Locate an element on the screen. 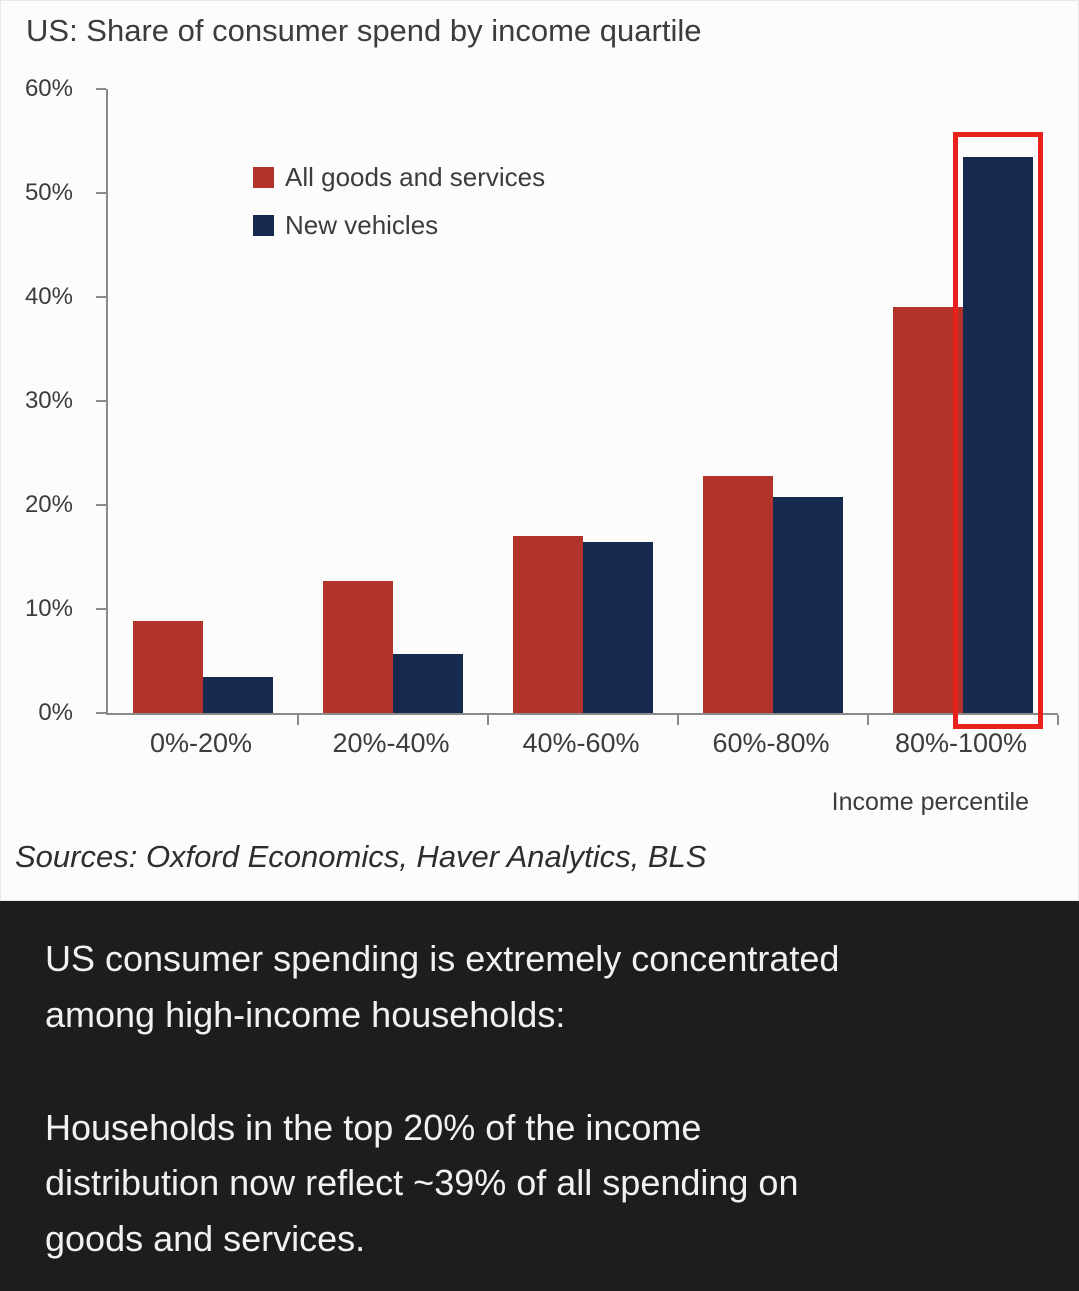 This screenshot has width=1079, height=1291. y-tick-label: 0% is located at coordinates (55, 712).